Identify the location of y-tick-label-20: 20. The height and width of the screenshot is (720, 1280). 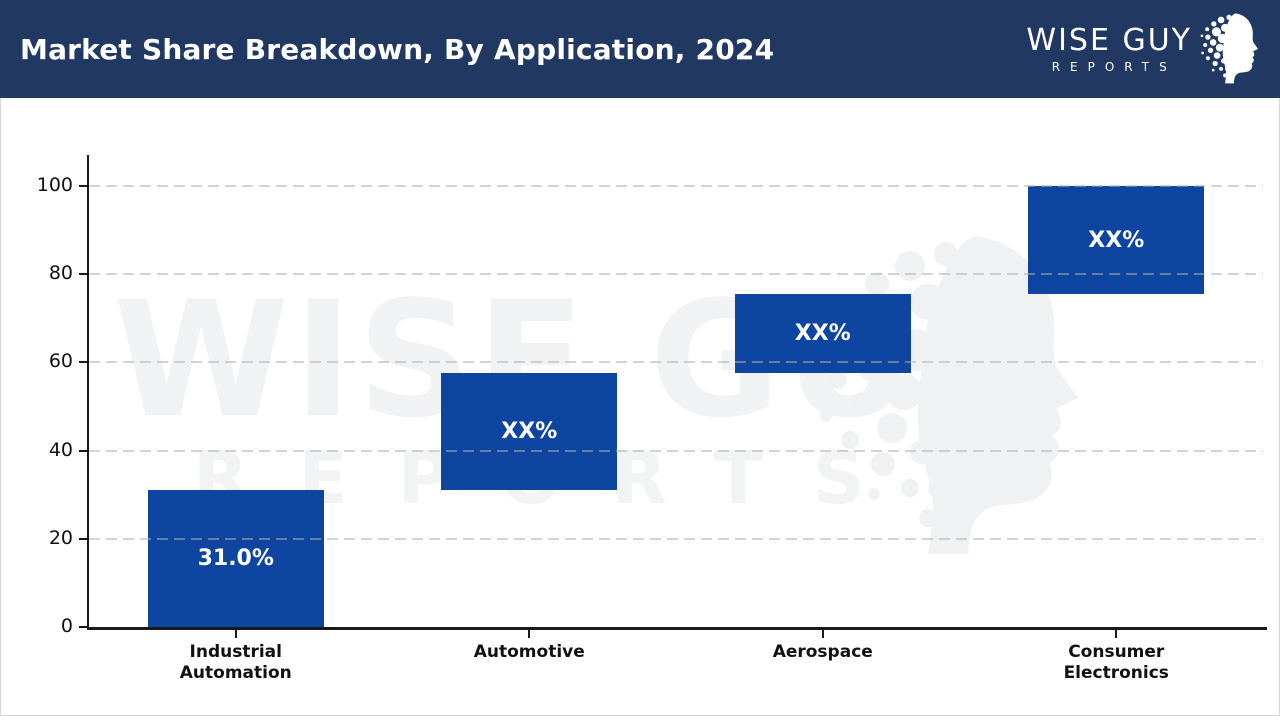
(60, 537).